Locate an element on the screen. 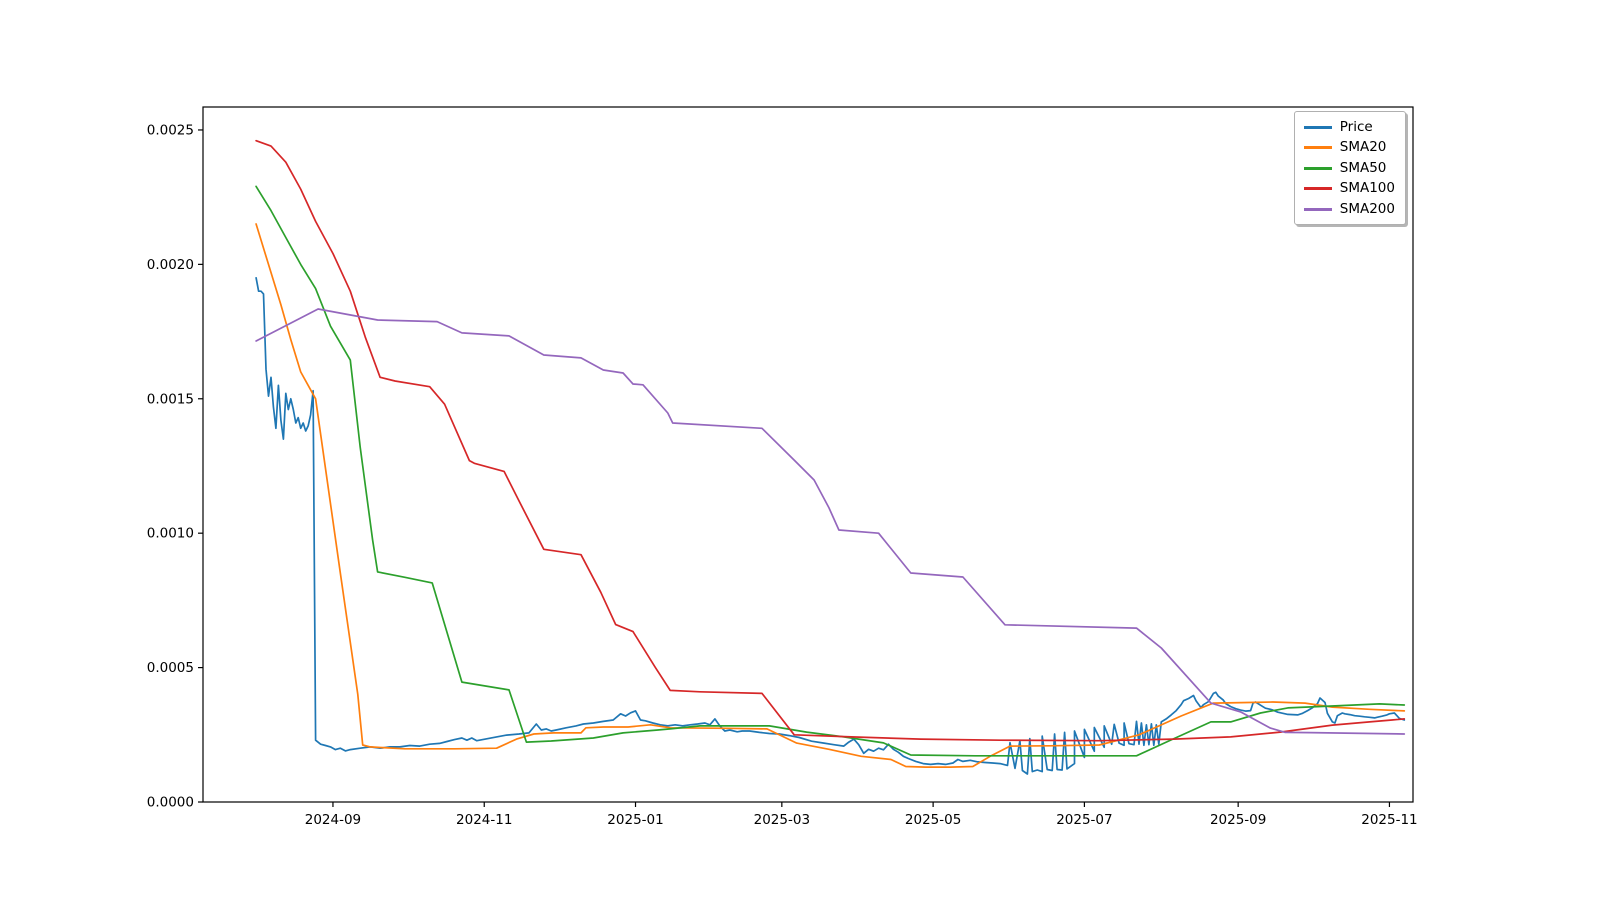 The width and height of the screenshot is (1600, 900). legend-label-sma200: SMA200 is located at coordinates (1367, 208).